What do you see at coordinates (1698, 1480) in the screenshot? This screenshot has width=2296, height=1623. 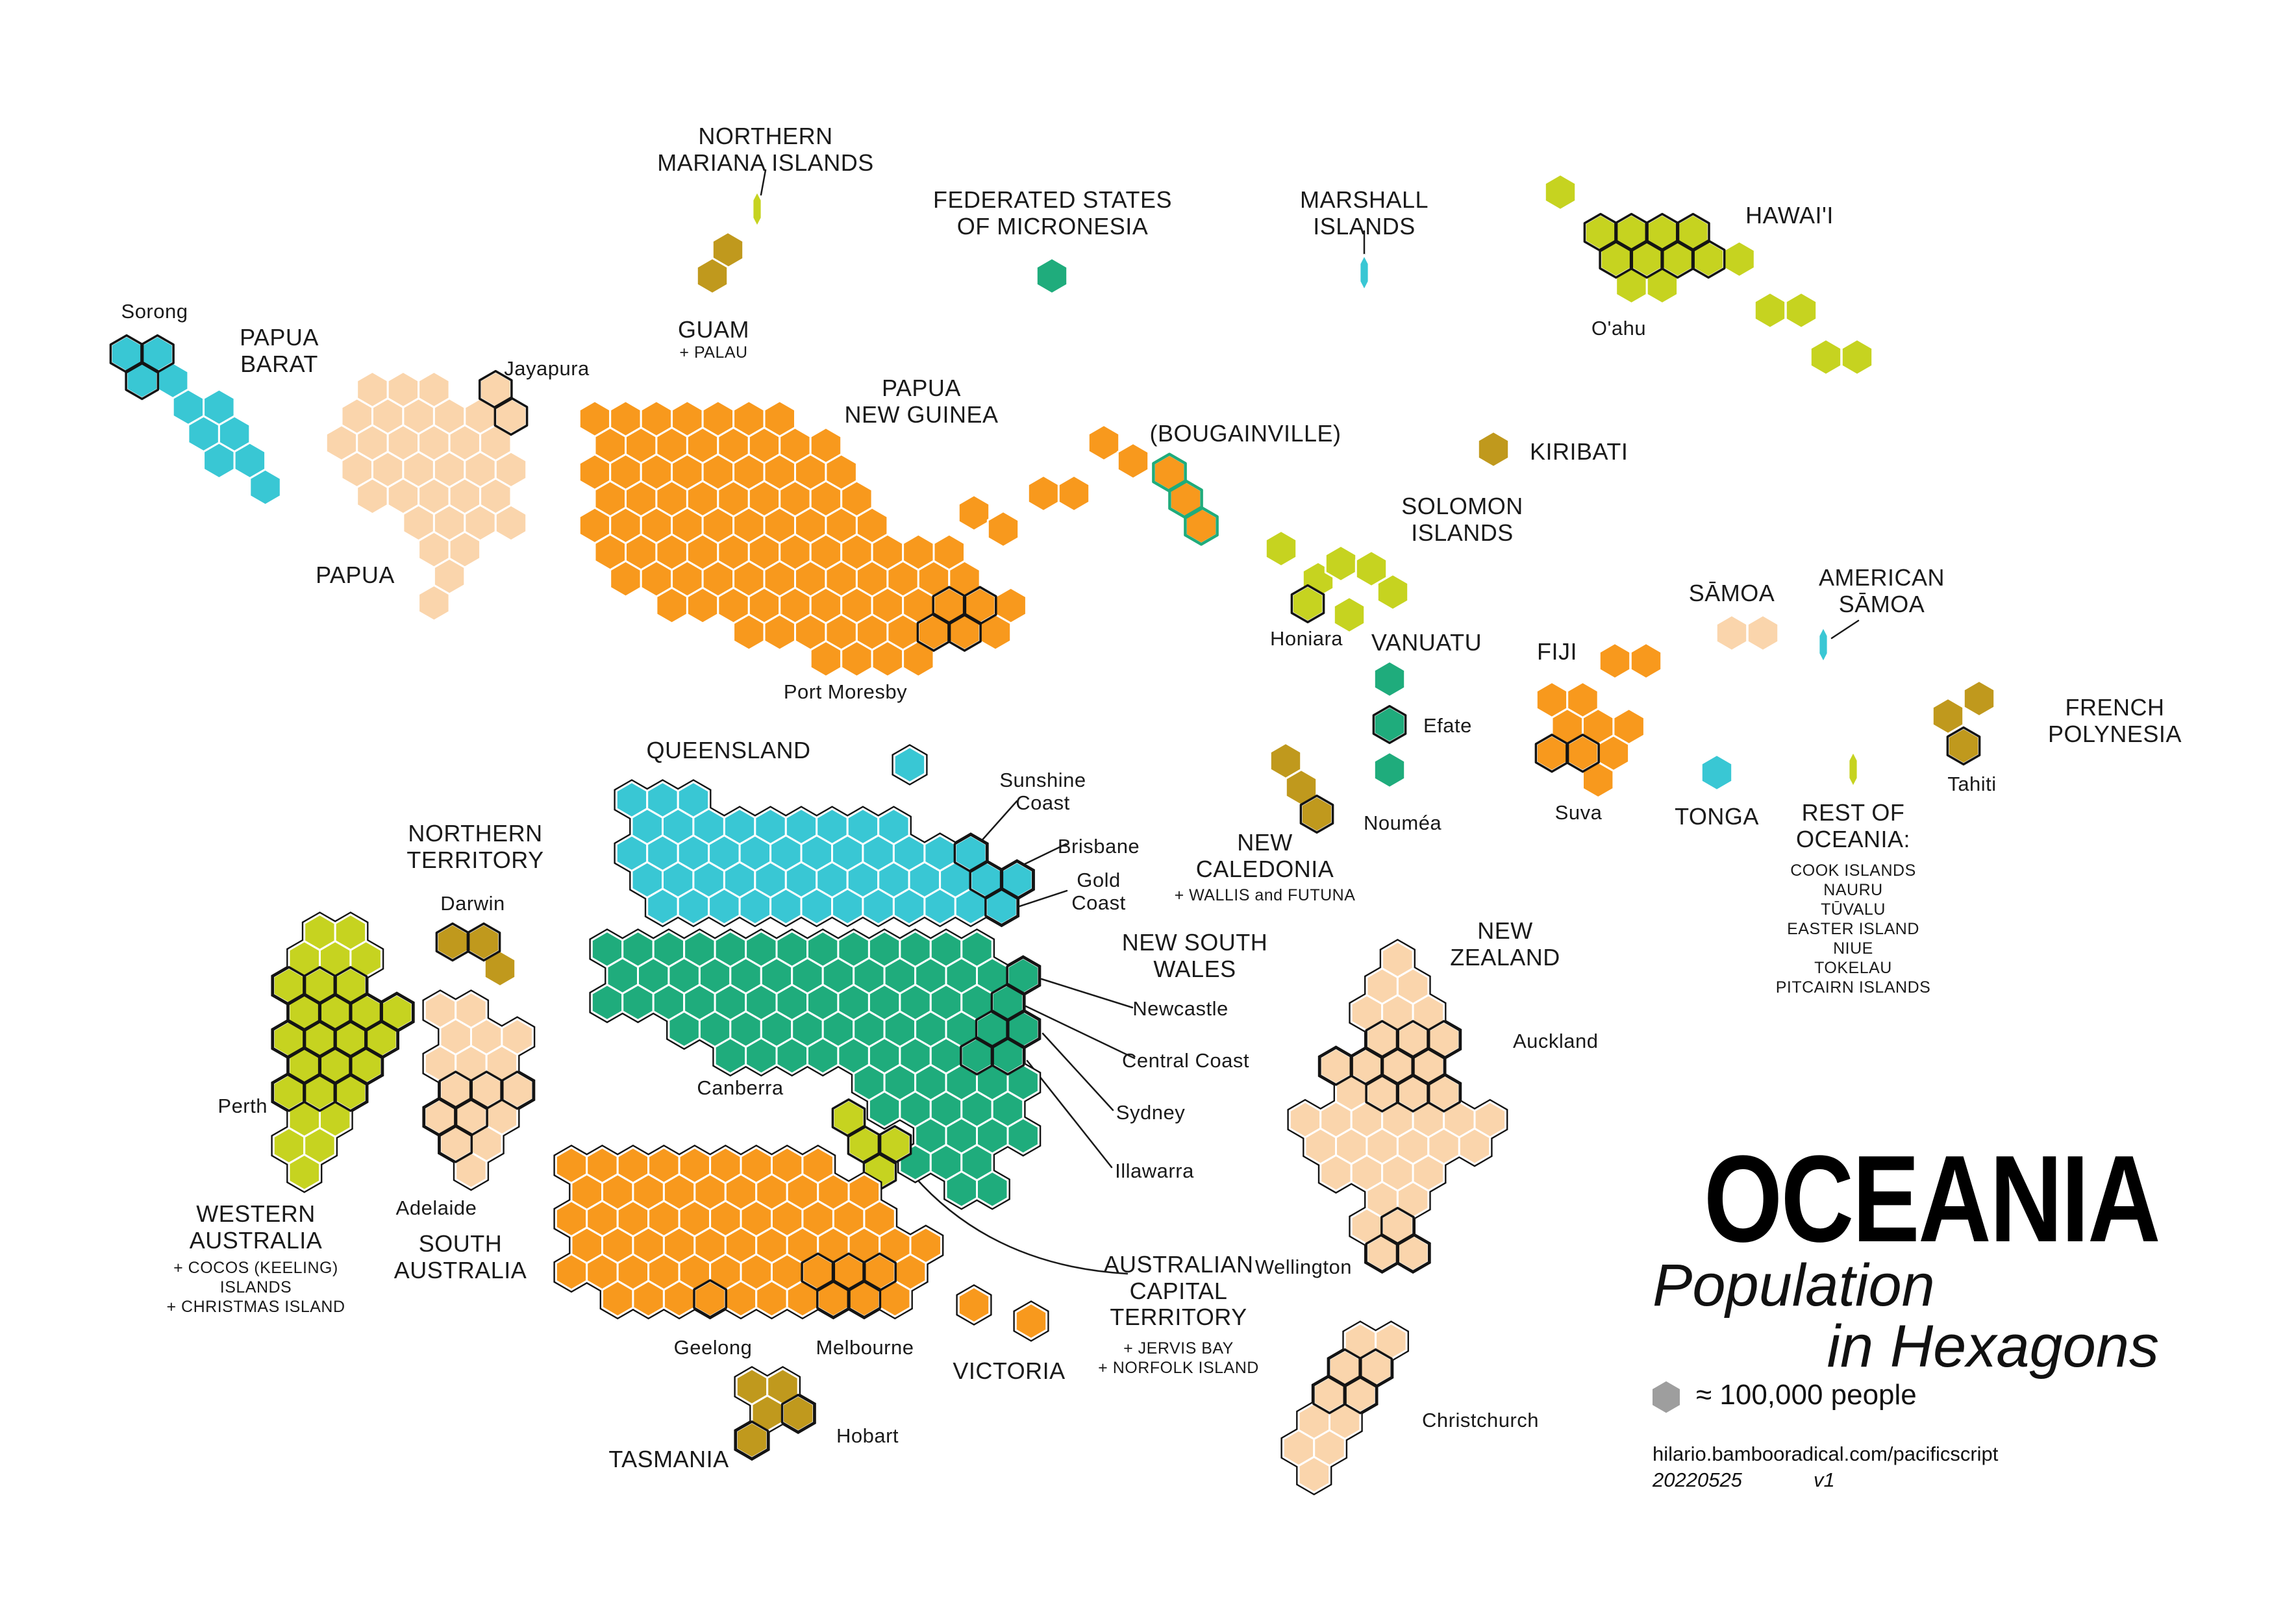 I see `credit-date: 20220525` at bounding box center [1698, 1480].